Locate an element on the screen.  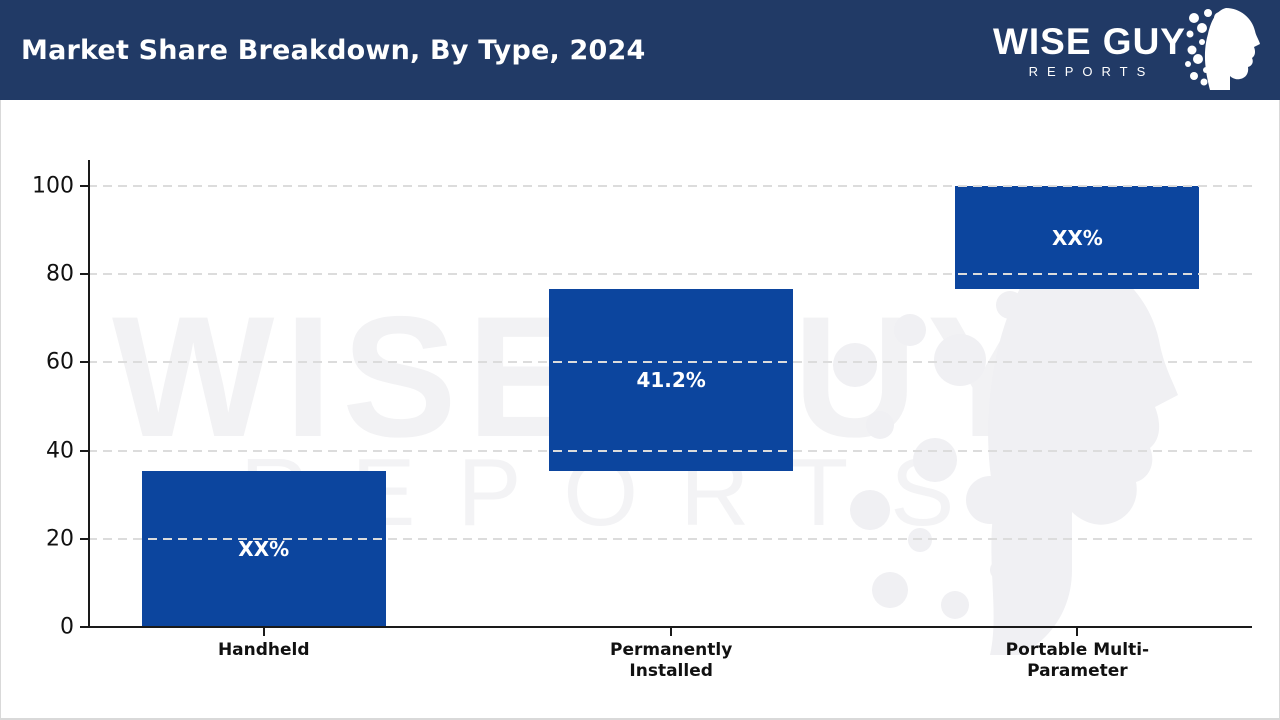
bar-handheld is located at coordinates (263, 548).